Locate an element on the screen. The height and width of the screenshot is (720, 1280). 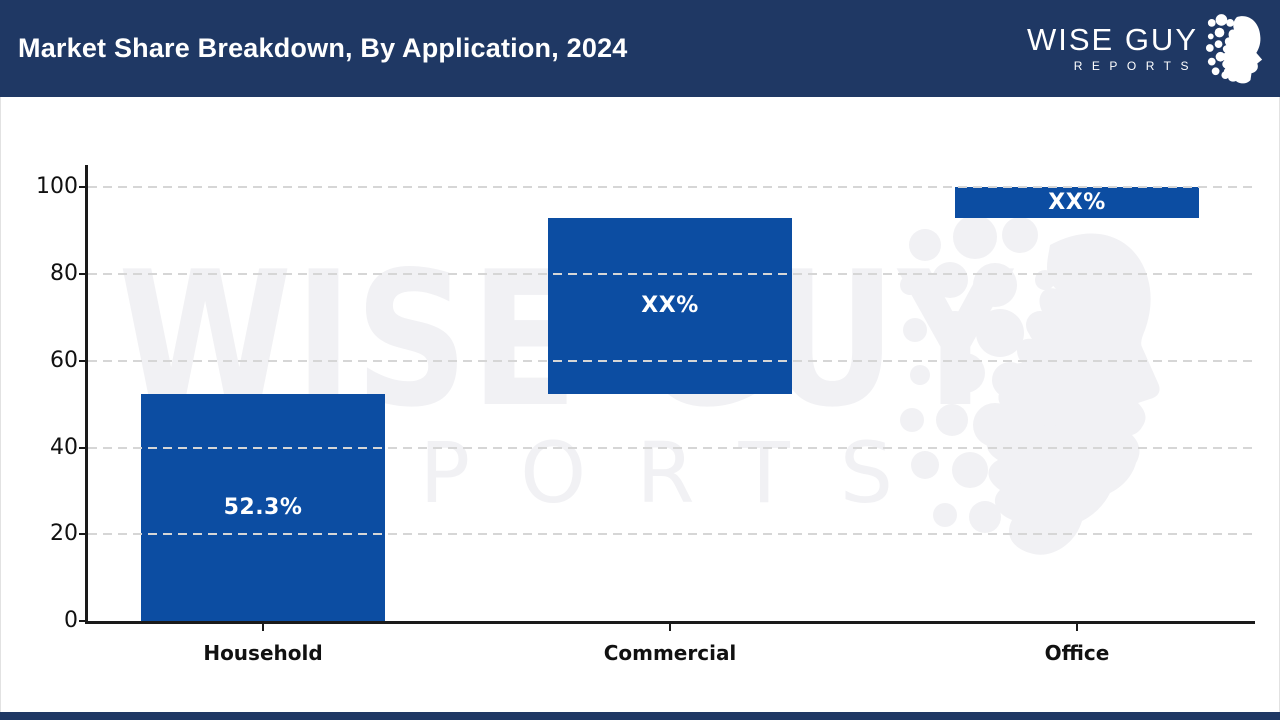
bar-value-label-office: XX% is located at coordinates (1077, 202).